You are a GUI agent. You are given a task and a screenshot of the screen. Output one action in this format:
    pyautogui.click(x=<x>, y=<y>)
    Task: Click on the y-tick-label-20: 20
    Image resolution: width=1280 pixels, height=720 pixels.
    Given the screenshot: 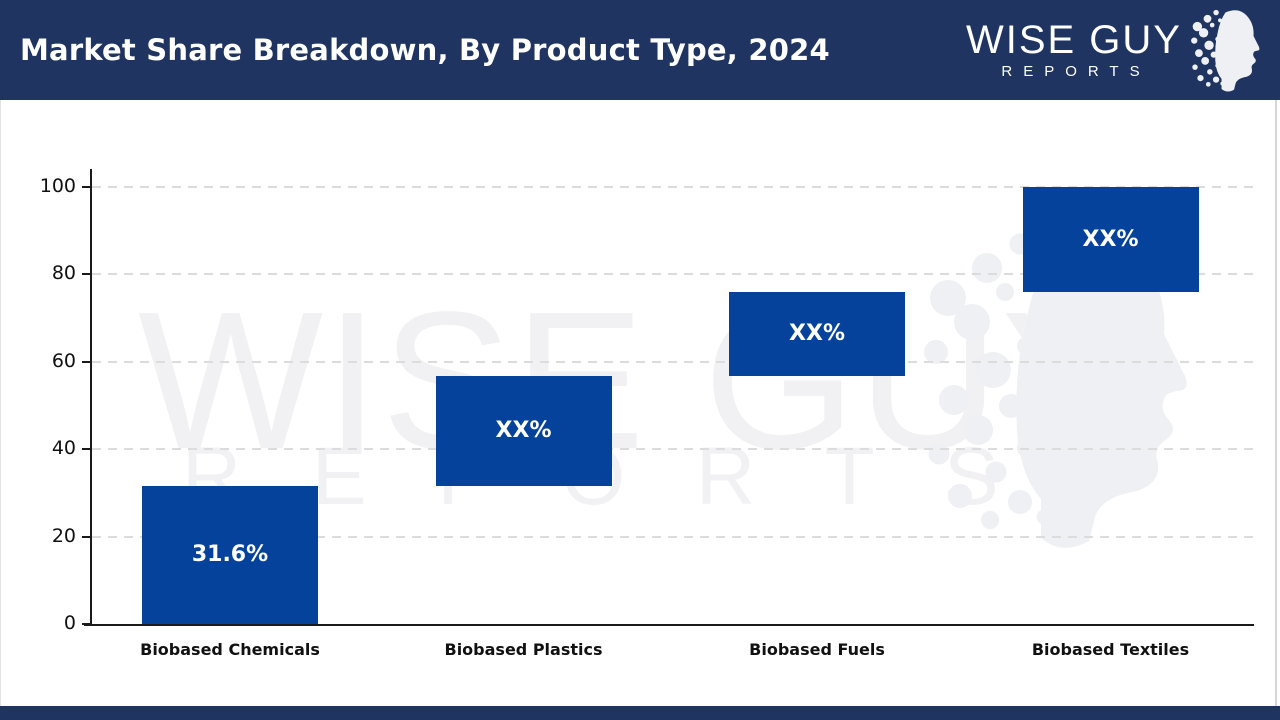 What is the action you would take?
    pyautogui.click(x=63, y=535)
    